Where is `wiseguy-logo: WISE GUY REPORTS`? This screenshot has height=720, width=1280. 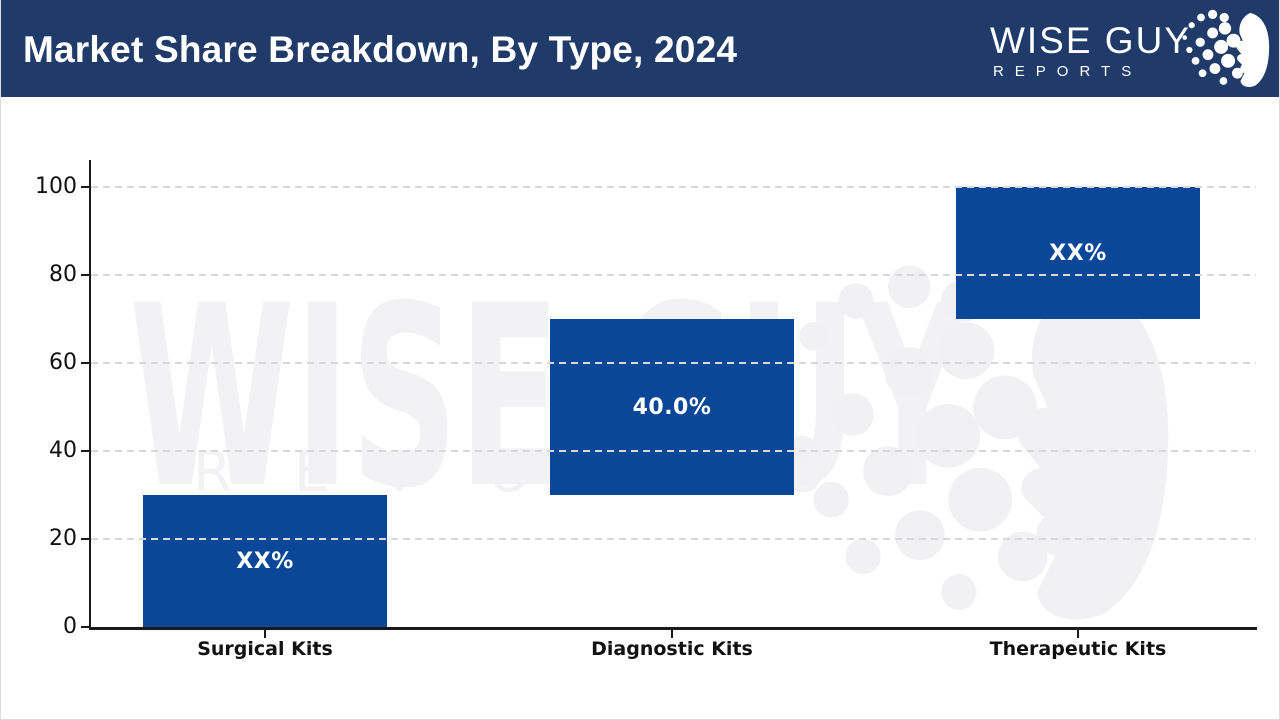
wiseguy-logo: WISE GUY REPORTS is located at coordinates (1131, 50).